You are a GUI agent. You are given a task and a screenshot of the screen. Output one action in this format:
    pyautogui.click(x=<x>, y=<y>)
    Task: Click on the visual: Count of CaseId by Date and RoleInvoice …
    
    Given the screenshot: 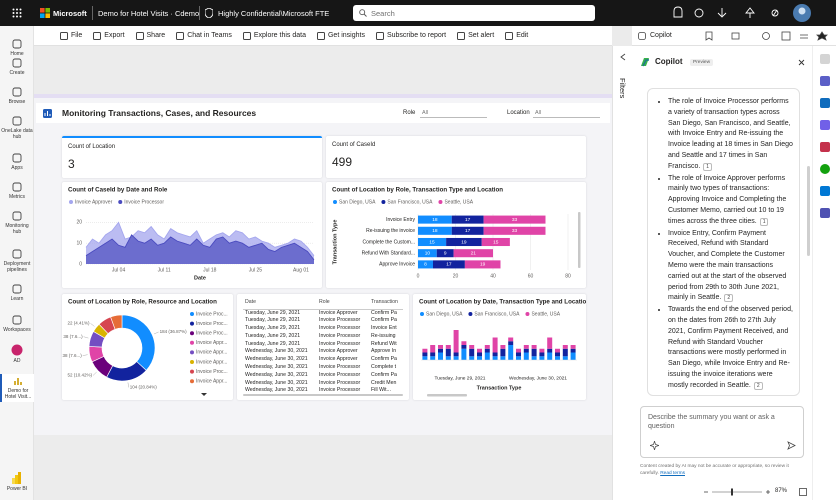 What is the action you would take?
    pyautogui.click(x=192, y=235)
    